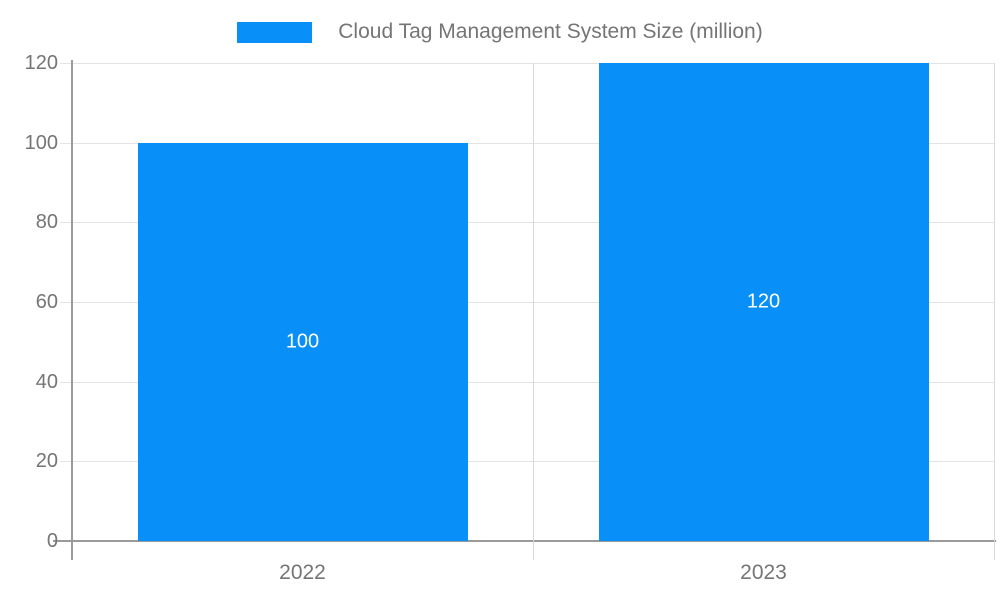 This screenshot has width=1000, height=600. Describe the element at coordinates (46, 461) in the screenshot. I see `y-tick-label: 20` at that location.